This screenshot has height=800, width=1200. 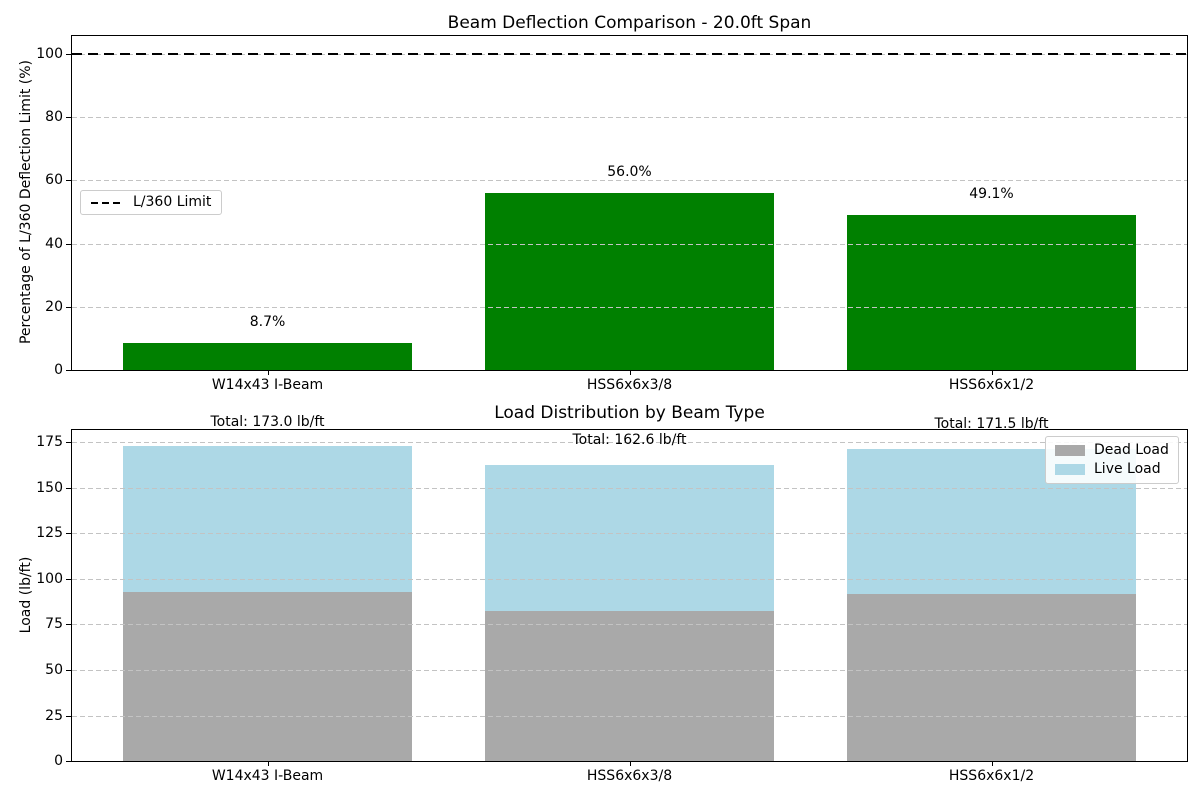 What do you see at coordinates (54, 243) in the screenshot?
I see `y-tick-label: 40` at bounding box center [54, 243].